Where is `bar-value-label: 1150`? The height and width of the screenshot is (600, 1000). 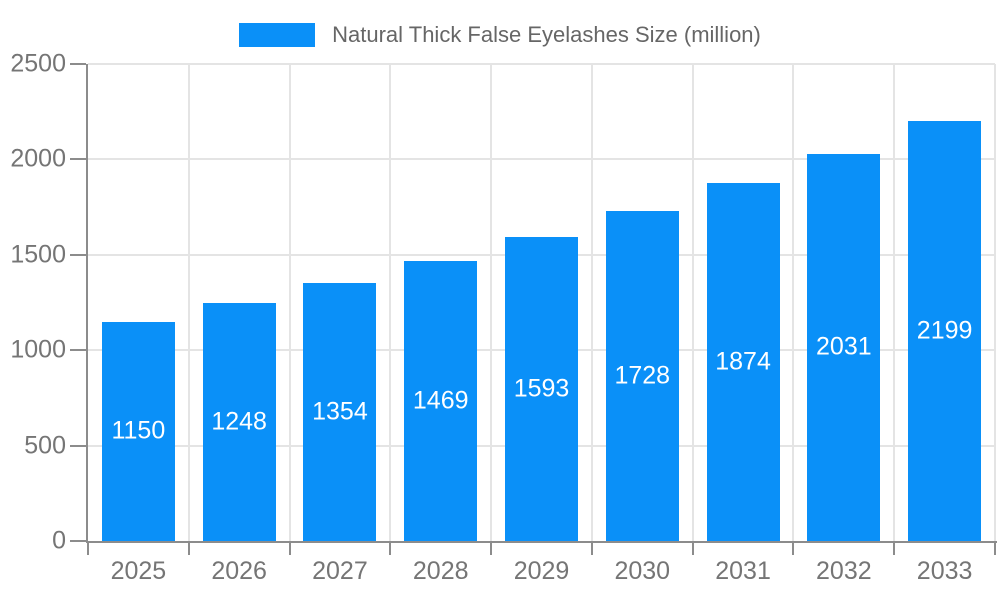
bar-value-label: 1150 is located at coordinates (138, 430).